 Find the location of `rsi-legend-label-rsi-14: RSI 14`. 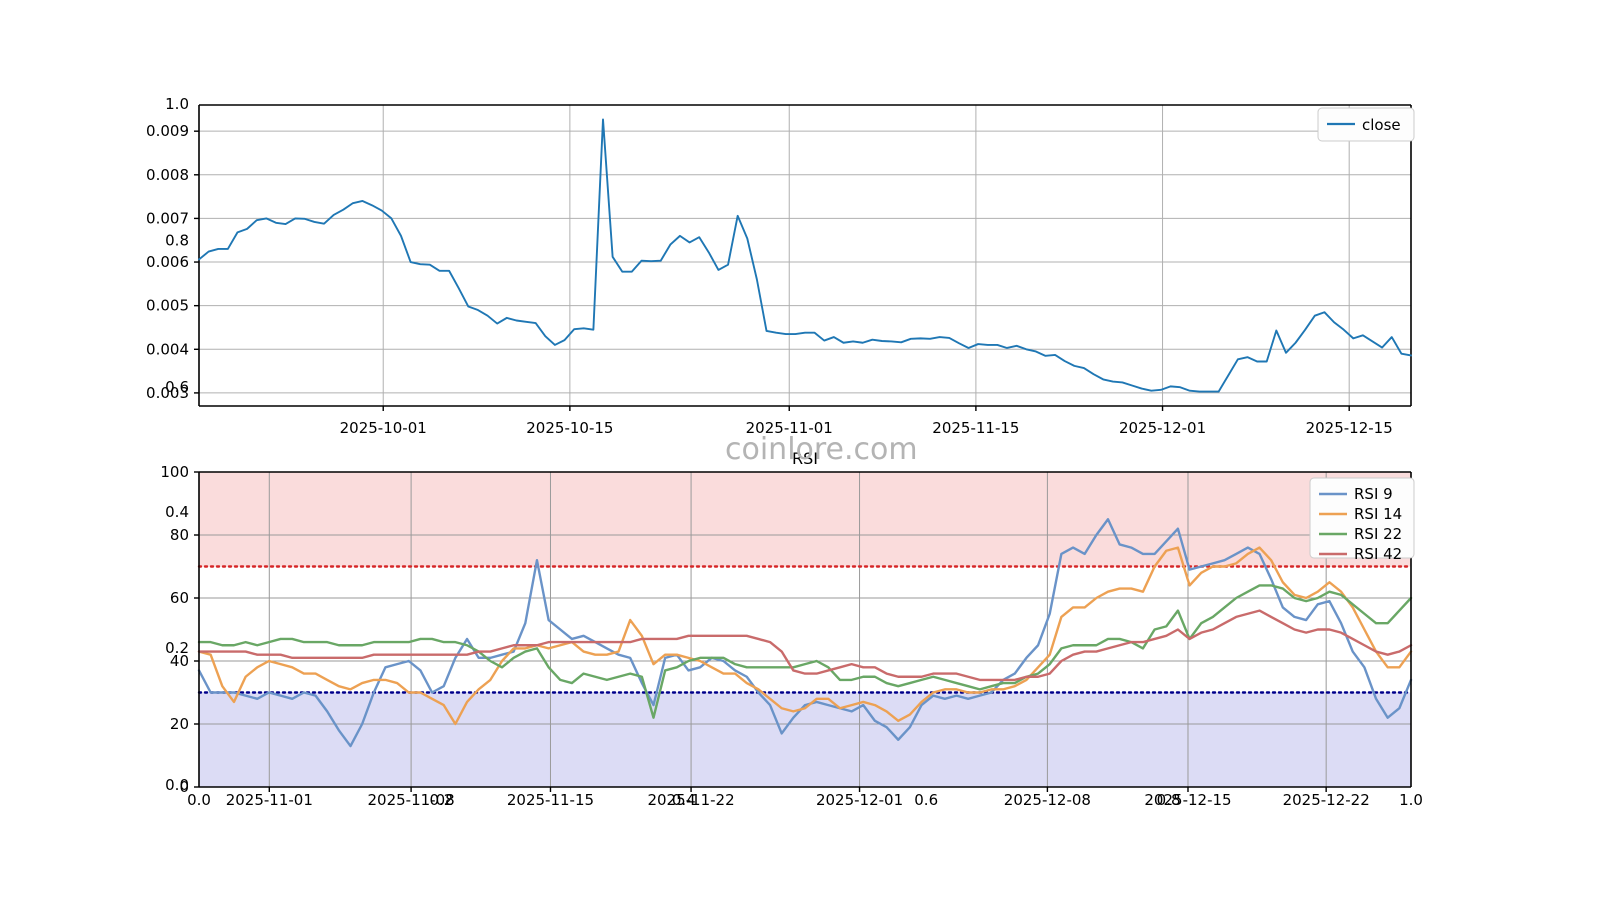

rsi-legend-label-rsi-14: RSI 14 is located at coordinates (1378, 514).